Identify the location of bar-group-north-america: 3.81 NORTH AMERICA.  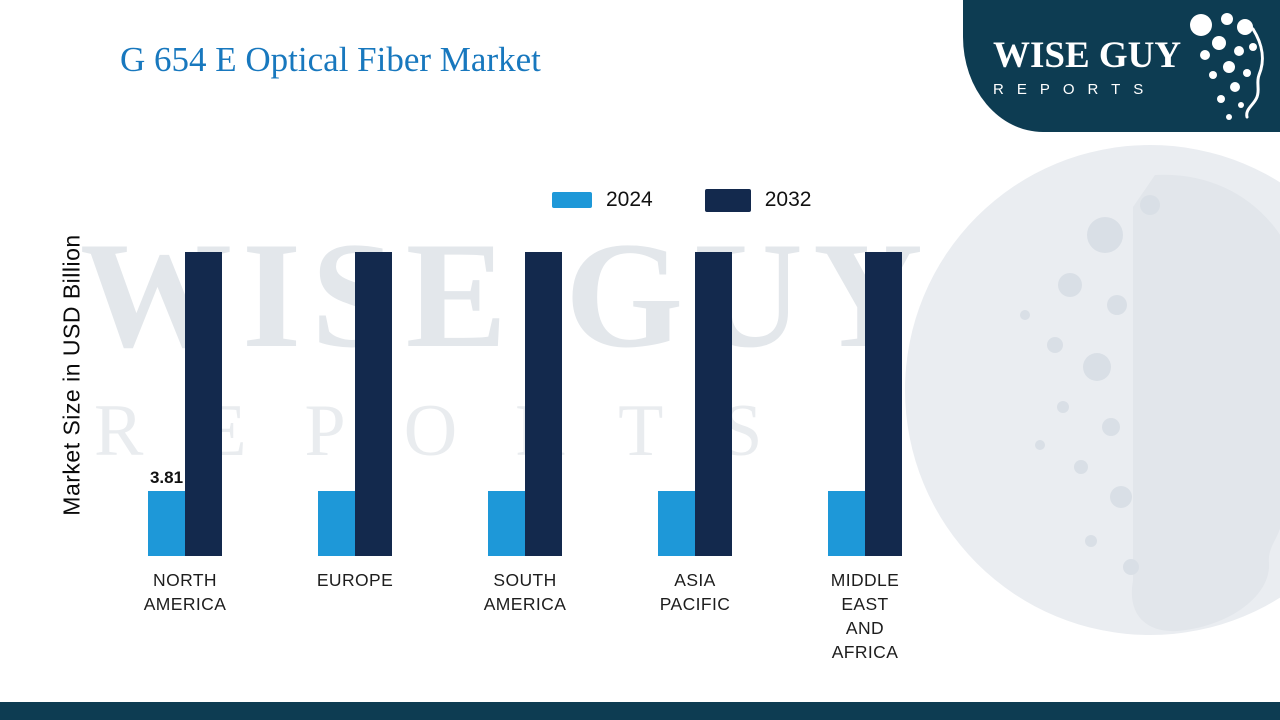
(185, 458).